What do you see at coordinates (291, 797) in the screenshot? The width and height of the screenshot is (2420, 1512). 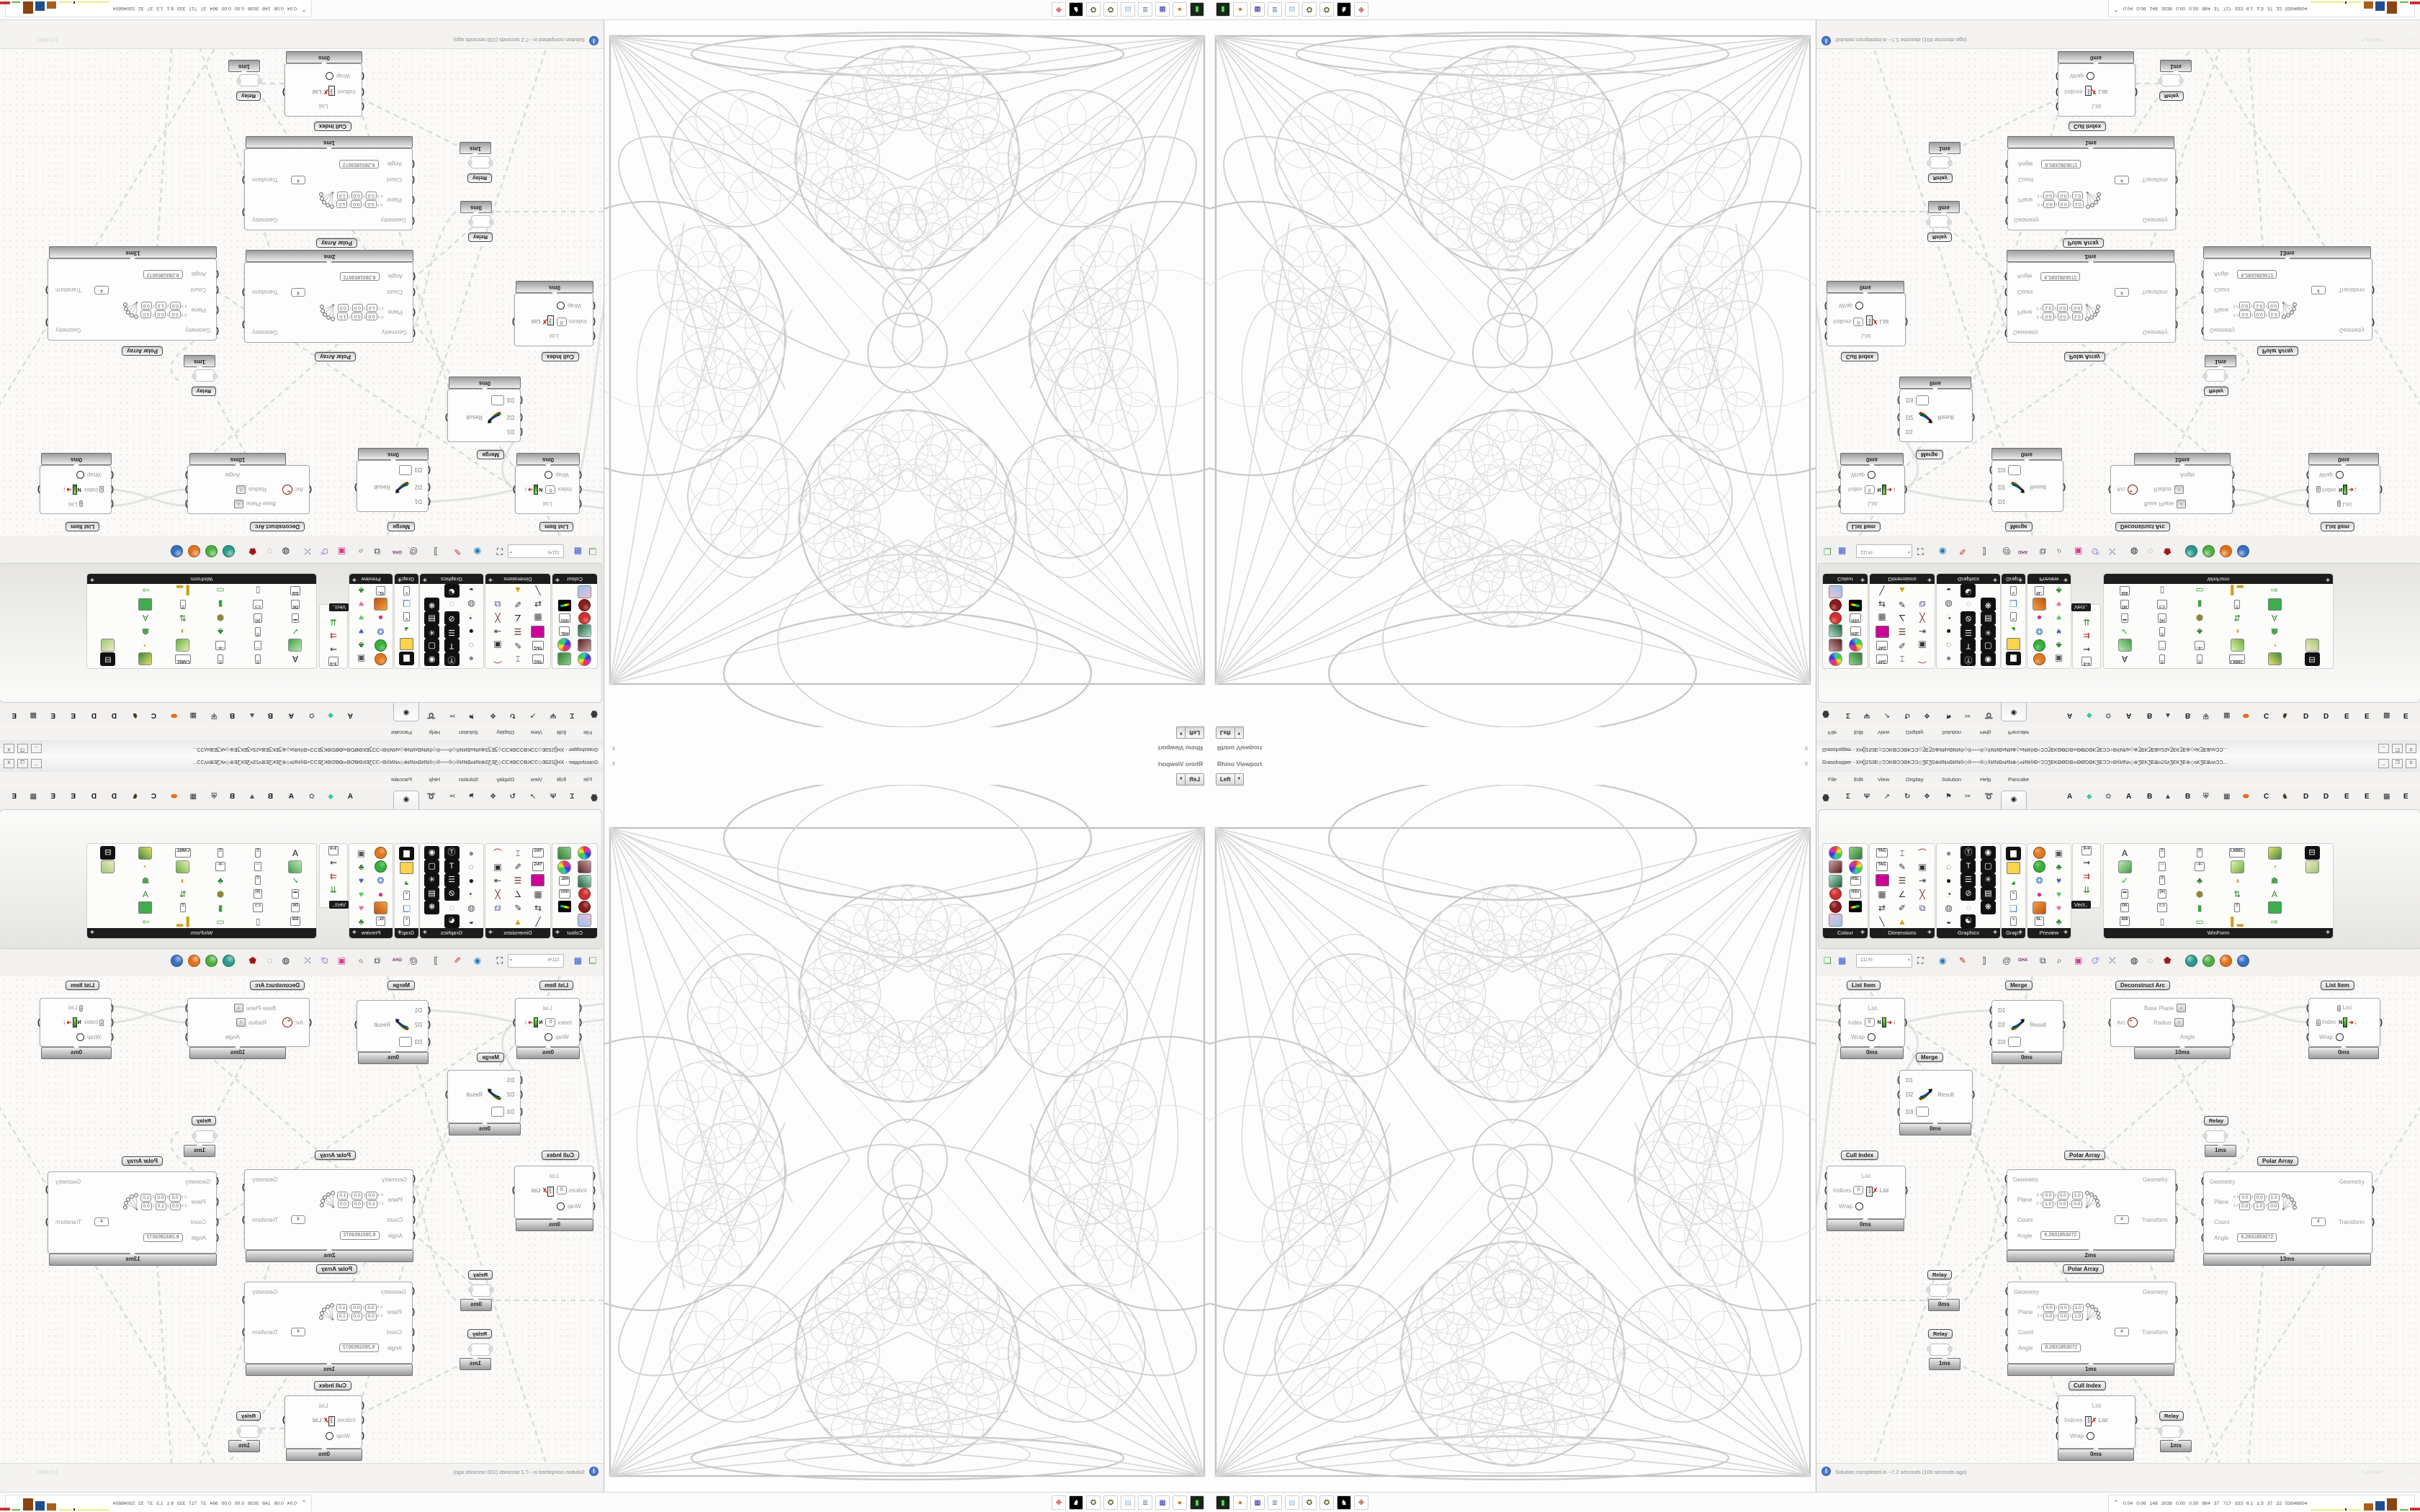 I see `plugin-tab-3: A` at bounding box center [291, 797].